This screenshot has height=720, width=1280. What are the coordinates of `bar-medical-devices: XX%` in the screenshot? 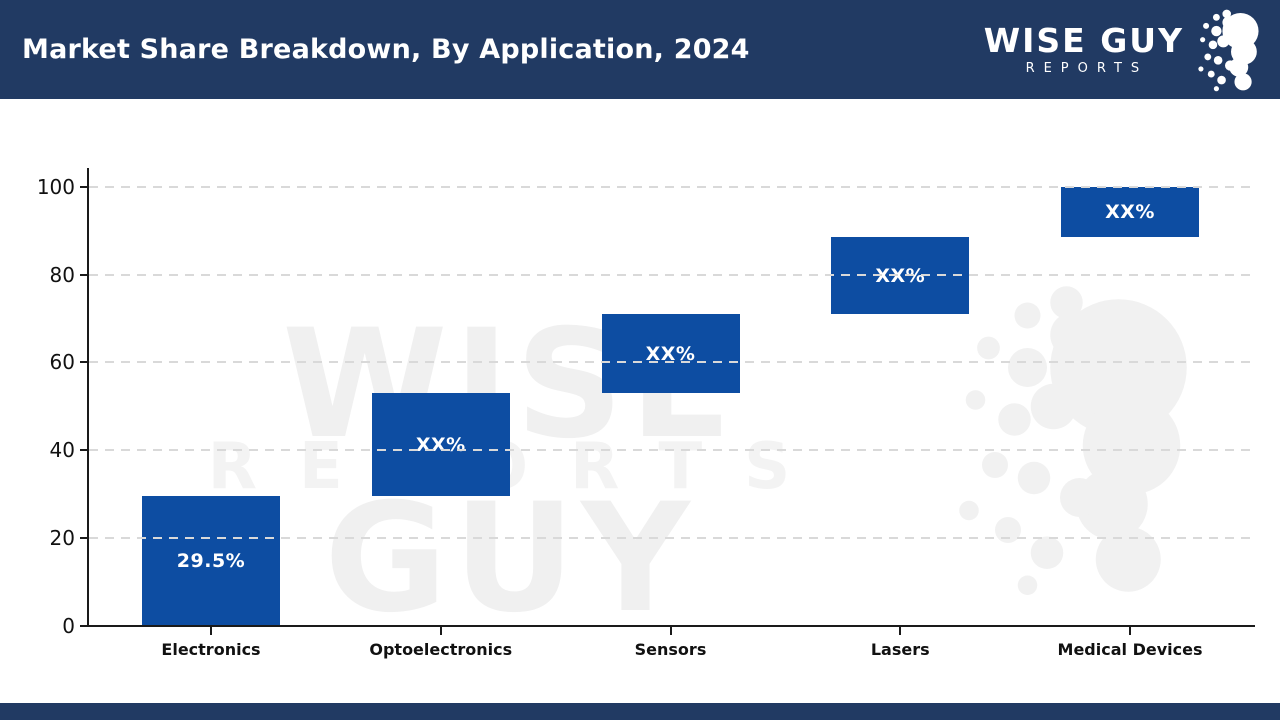 It's located at (1130, 212).